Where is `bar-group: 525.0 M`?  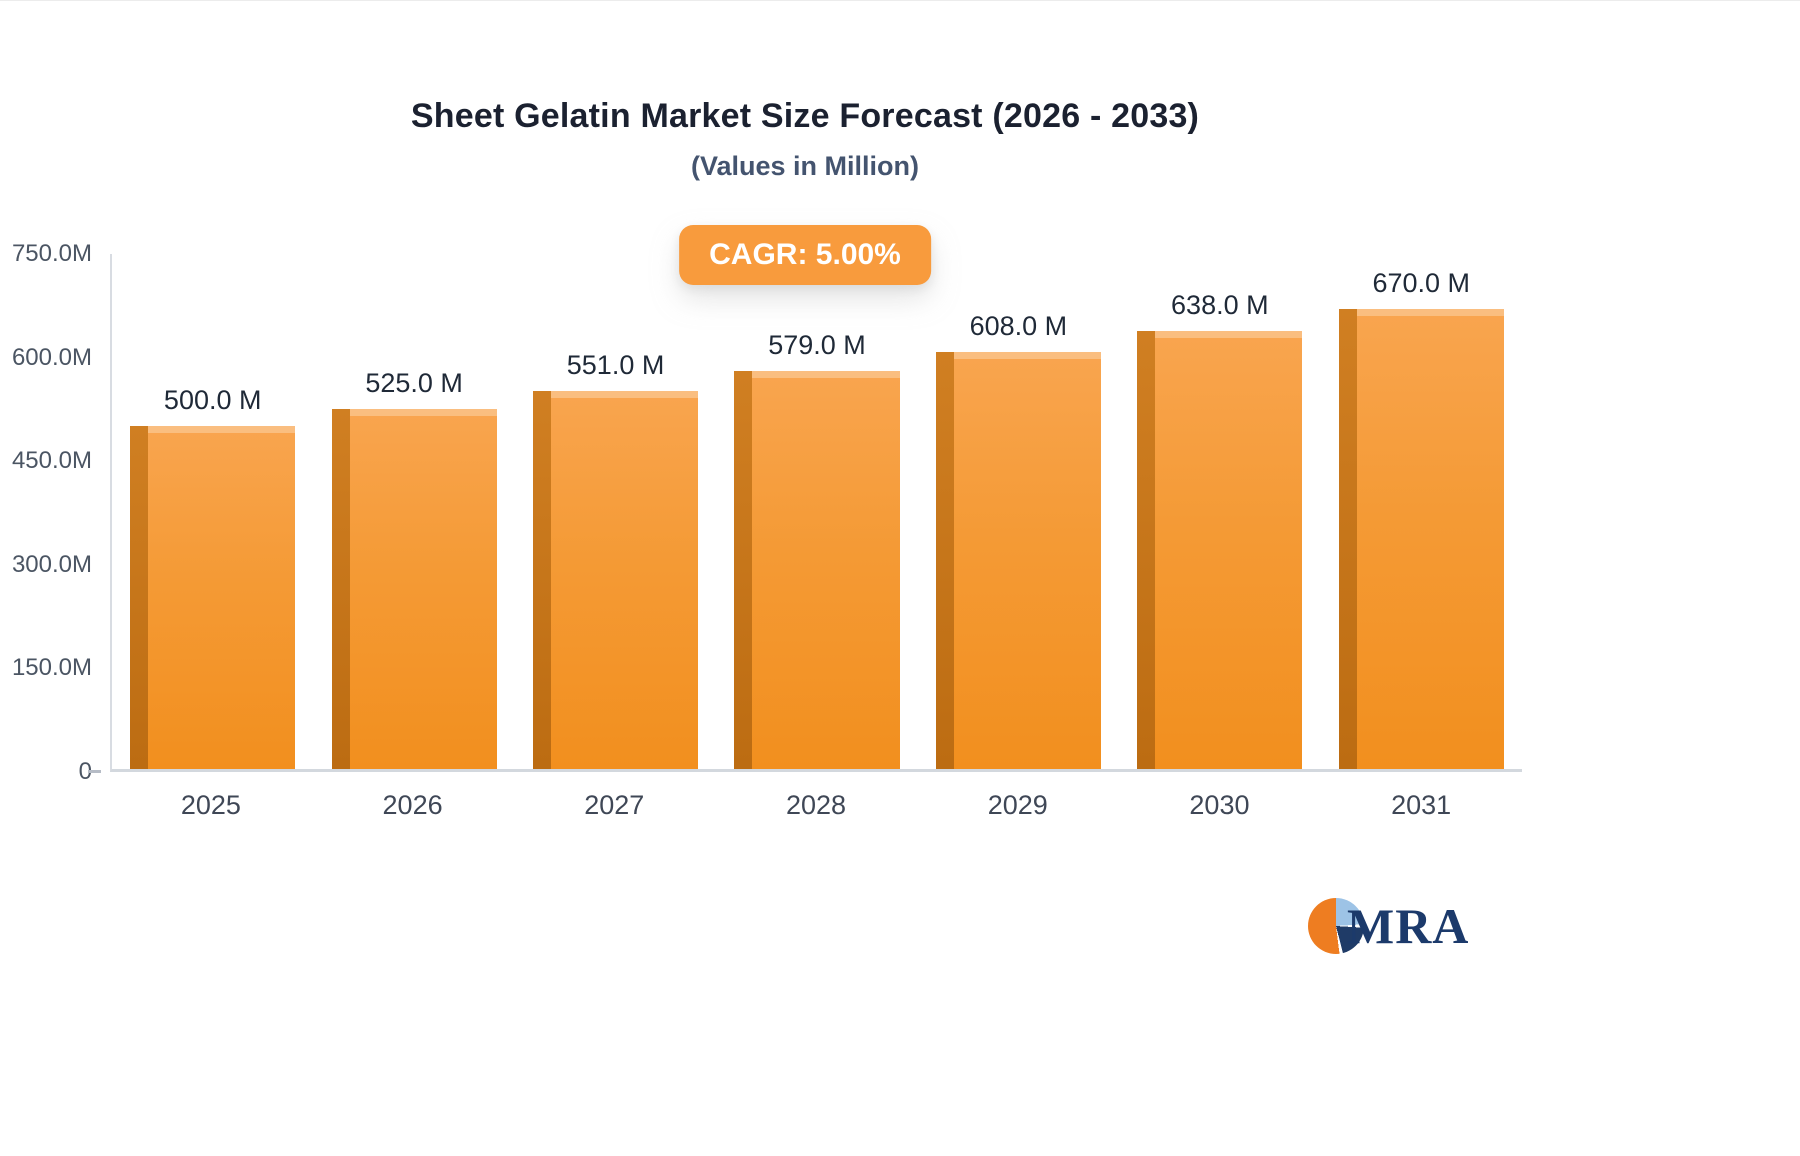 bar-group: 525.0 M is located at coordinates (413, 511).